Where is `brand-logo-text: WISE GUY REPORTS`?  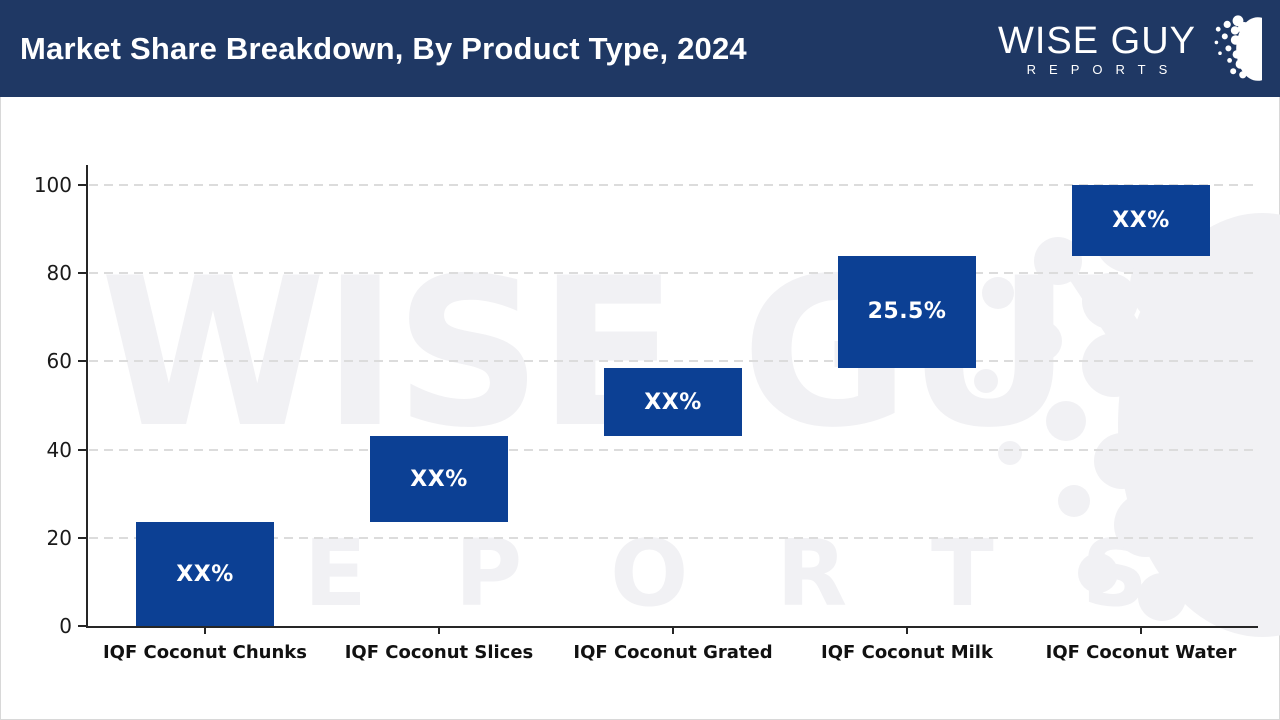
brand-logo-text: WISE GUY REPORTS is located at coordinates (1097, 49).